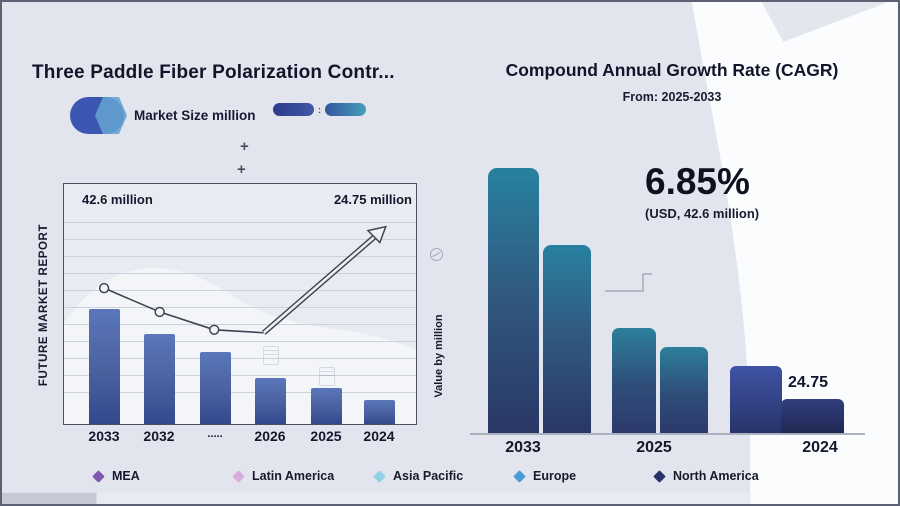 This screenshot has height=506, width=900. Describe the element at coordinates (379, 412) in the screenshot. I see `bar-2024` at that location.